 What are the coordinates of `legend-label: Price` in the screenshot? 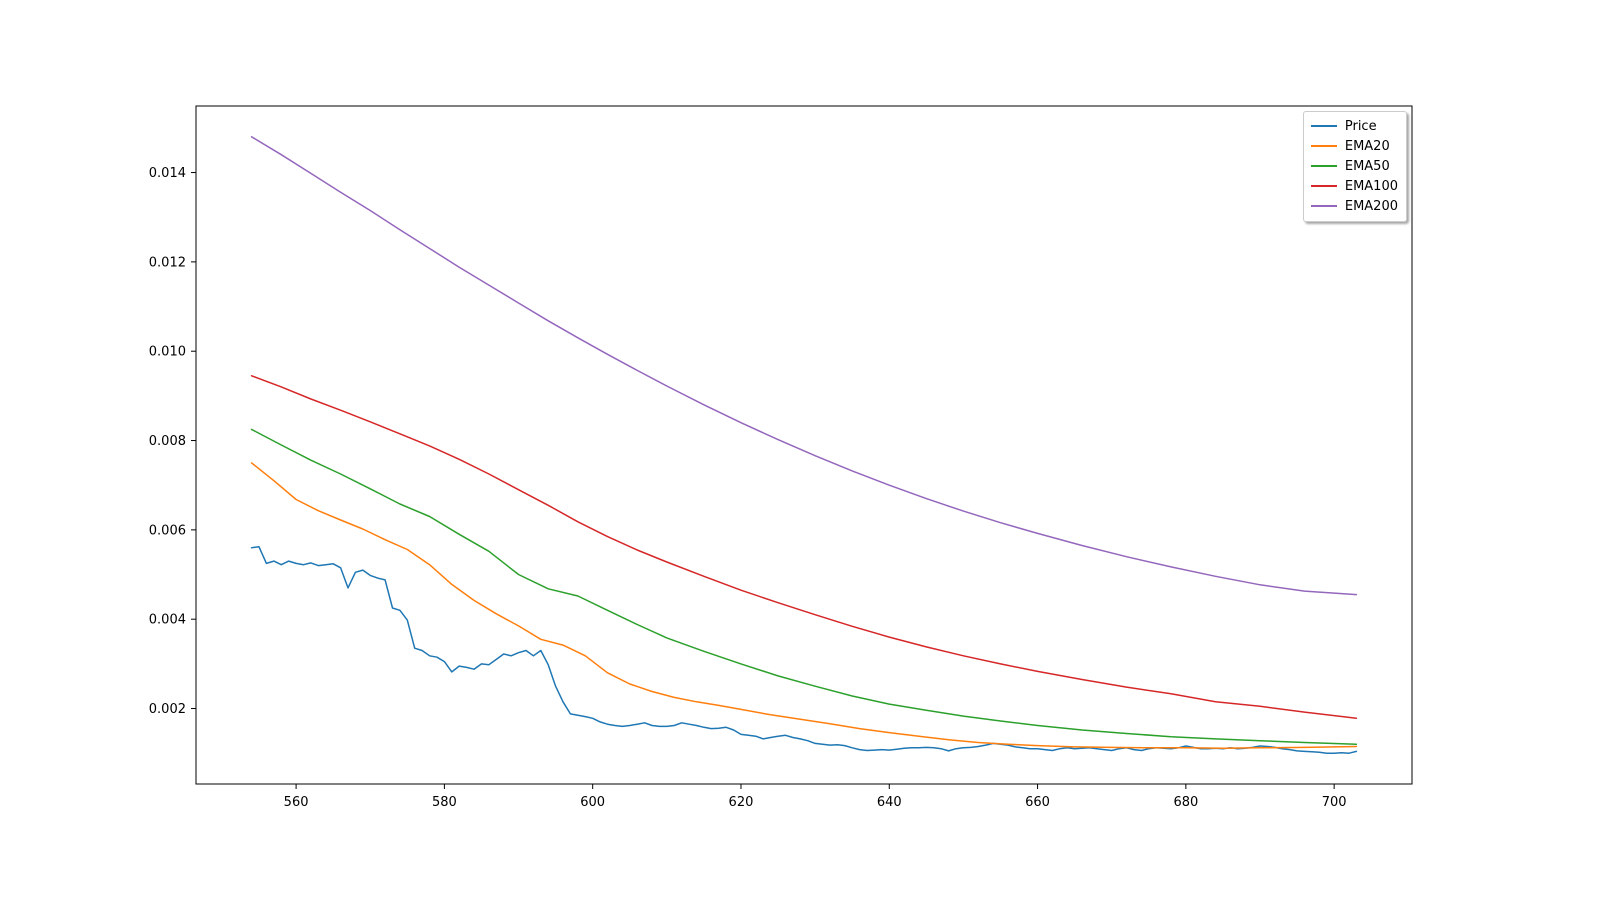 It's located at (1360, 126).